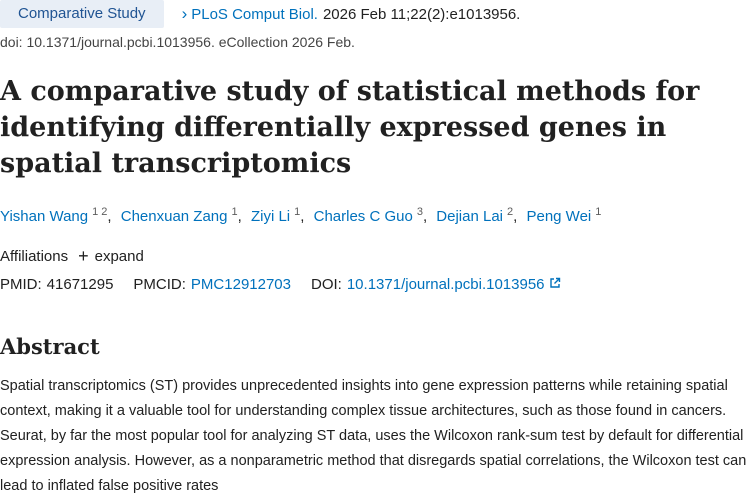 This screenshot has width=750, height=500. I want to click on abstract-heading: Abstract, so click(50, 346).